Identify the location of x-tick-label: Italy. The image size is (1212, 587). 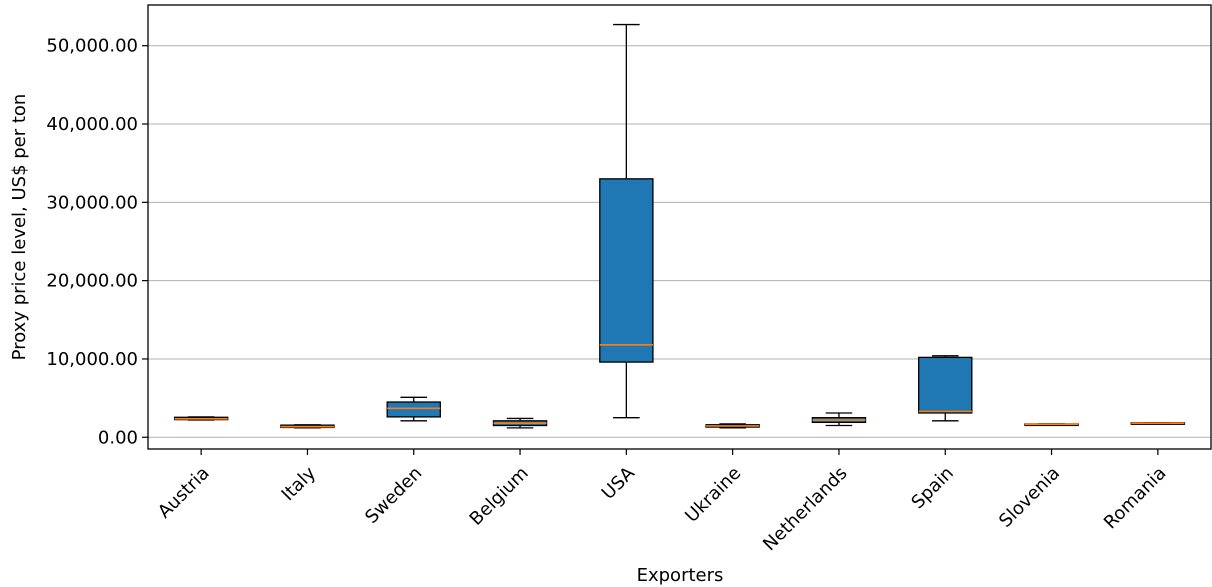
(299, 483).